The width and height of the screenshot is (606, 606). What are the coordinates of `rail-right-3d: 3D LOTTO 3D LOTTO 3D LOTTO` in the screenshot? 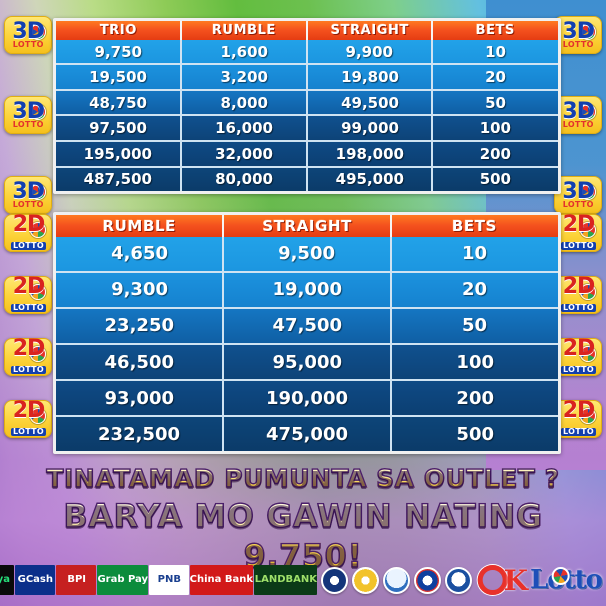 It's located at (28, 115).